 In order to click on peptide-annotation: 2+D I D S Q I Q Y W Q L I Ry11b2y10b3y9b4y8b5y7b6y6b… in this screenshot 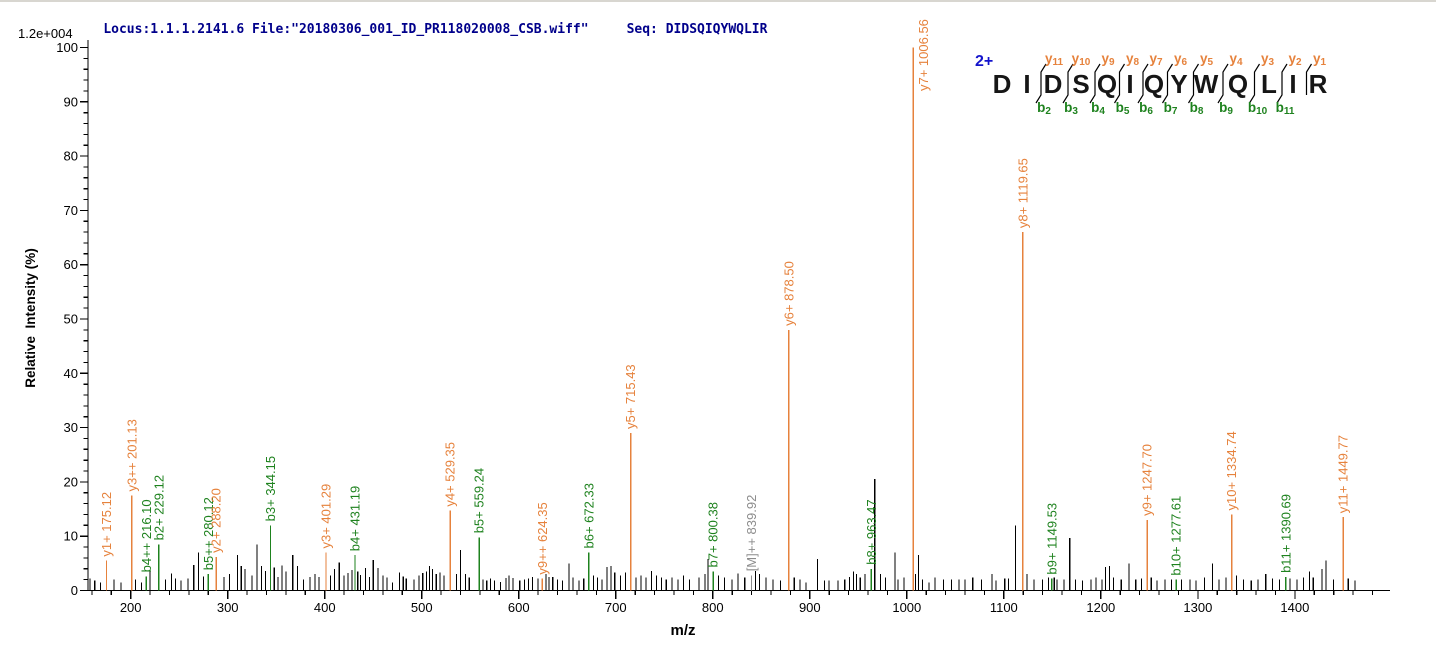, I will do `click(1151, 84)`.